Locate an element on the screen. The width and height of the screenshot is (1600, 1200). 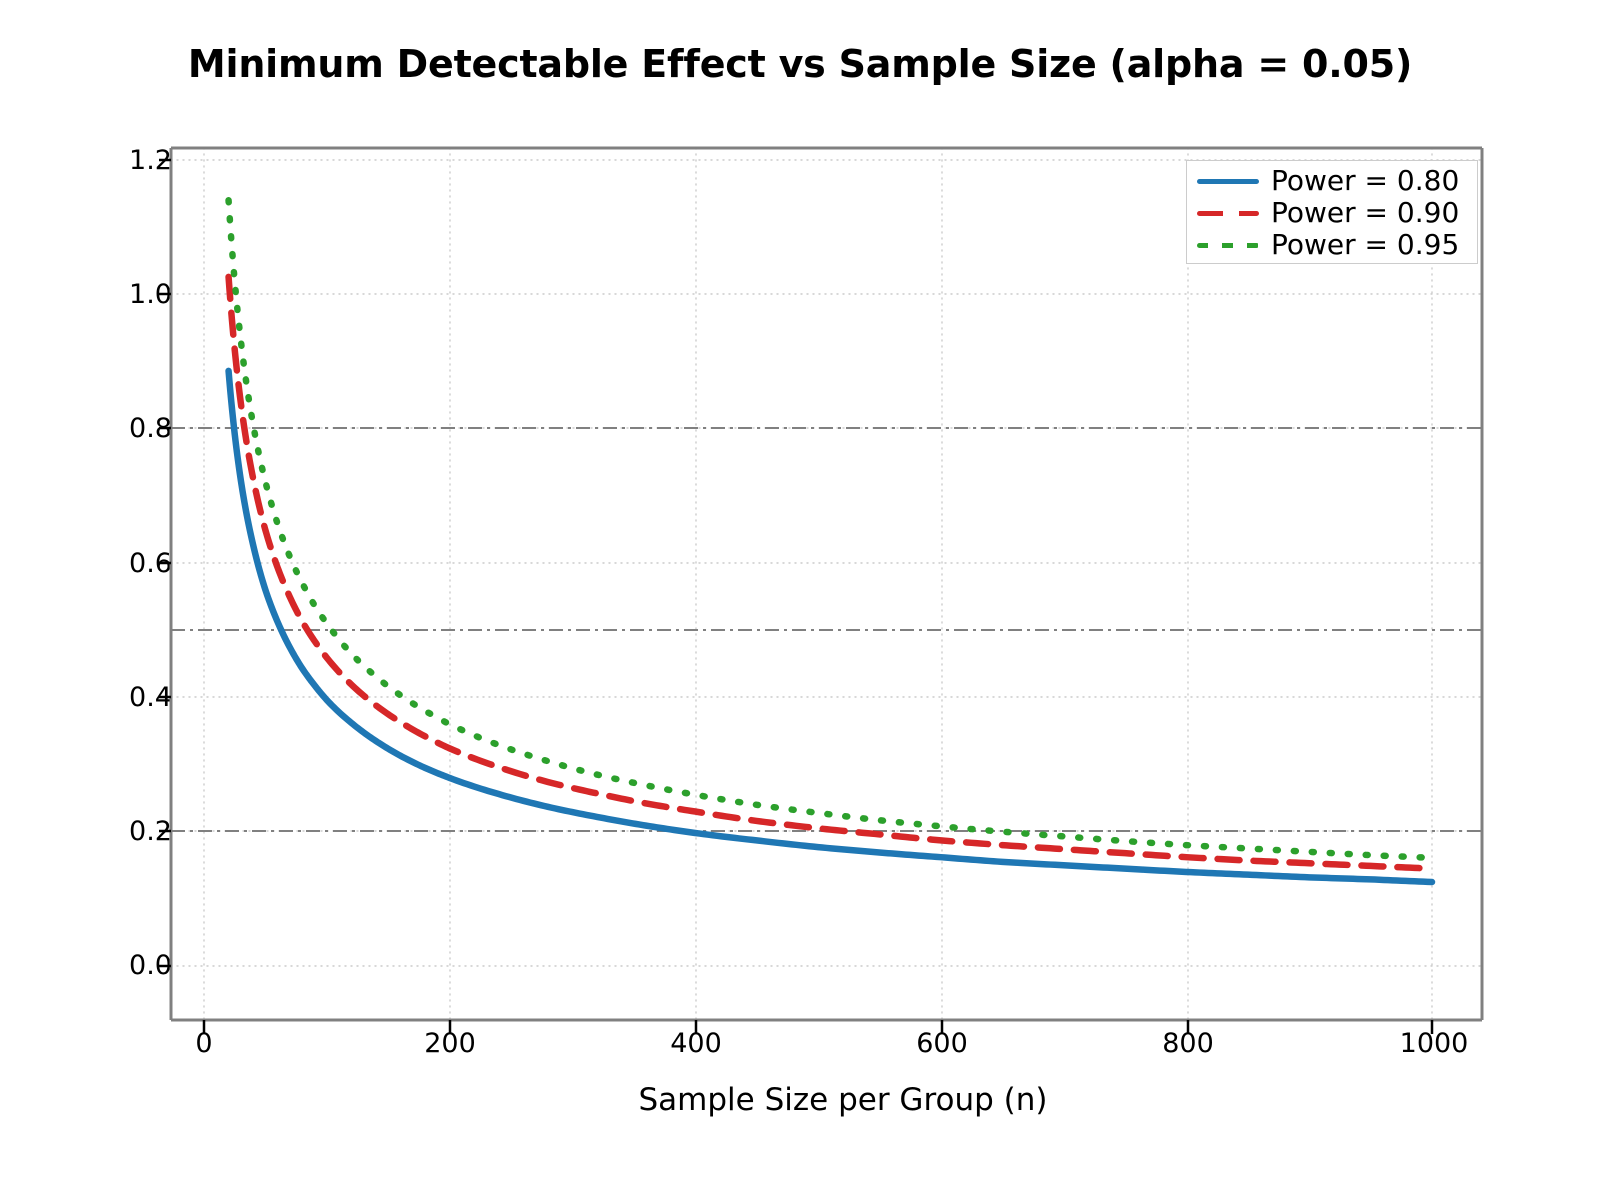
x-tick-label: 400 is located at coordinates (696, 1043).